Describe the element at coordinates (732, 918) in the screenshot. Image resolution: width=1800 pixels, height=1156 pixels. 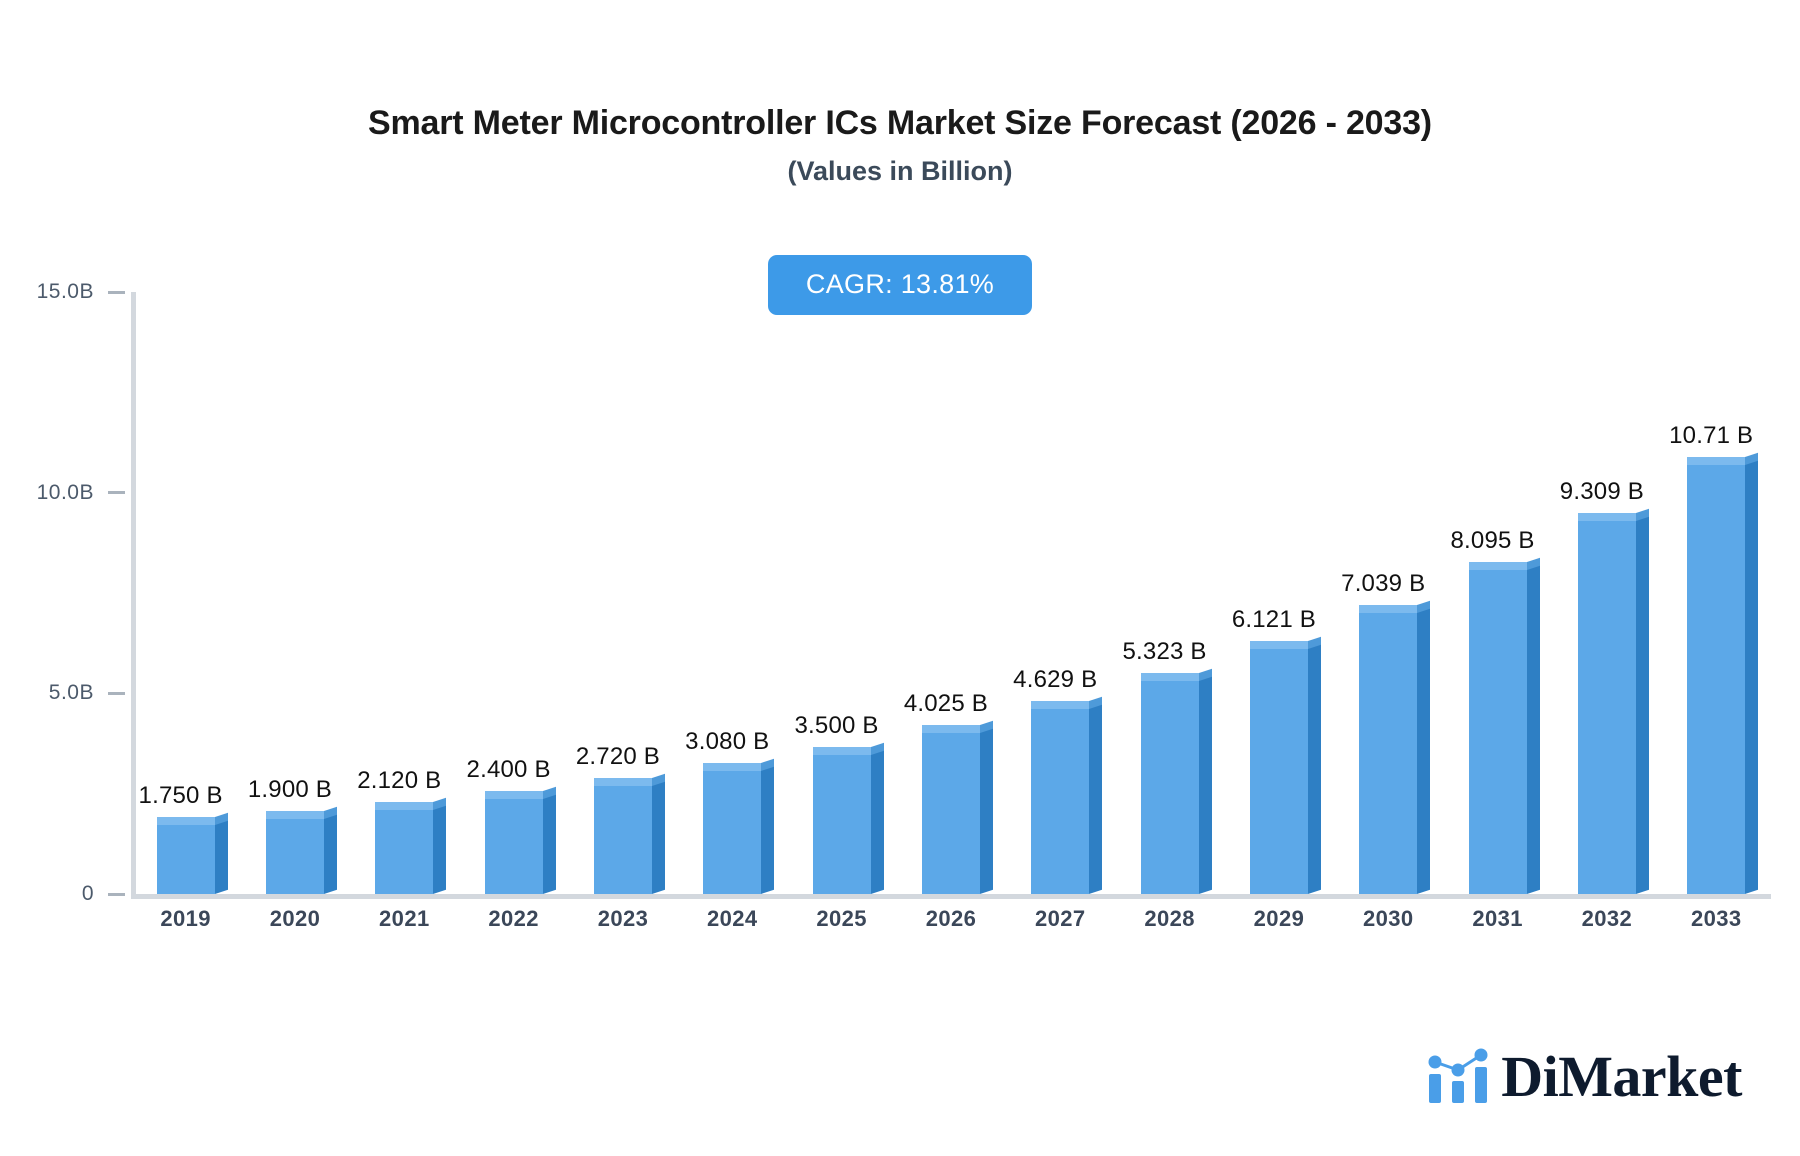
I see `x-axis-label-2024: 2024` at that location.